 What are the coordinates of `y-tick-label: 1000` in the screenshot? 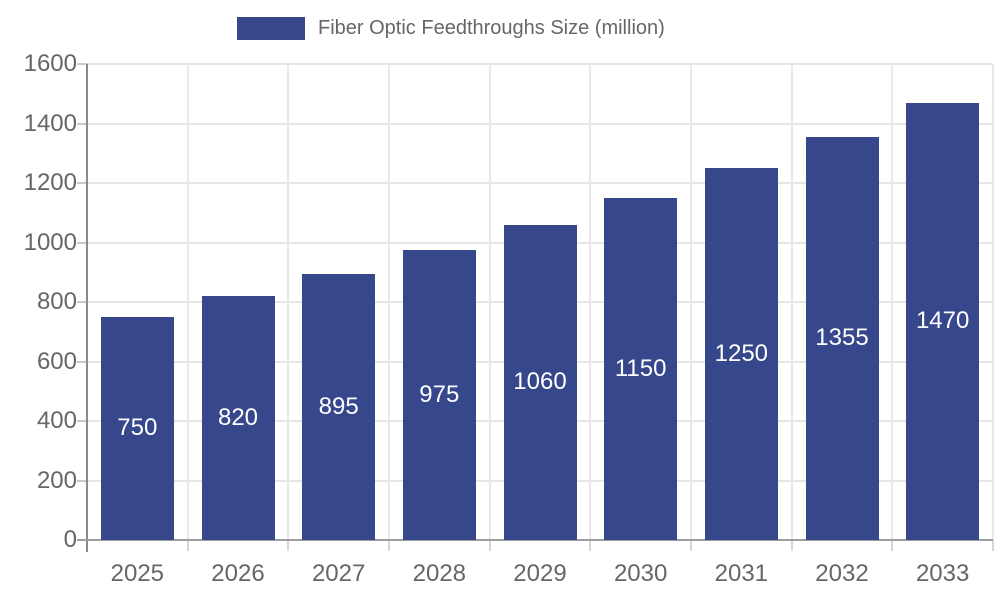 It's located at (50, 242).